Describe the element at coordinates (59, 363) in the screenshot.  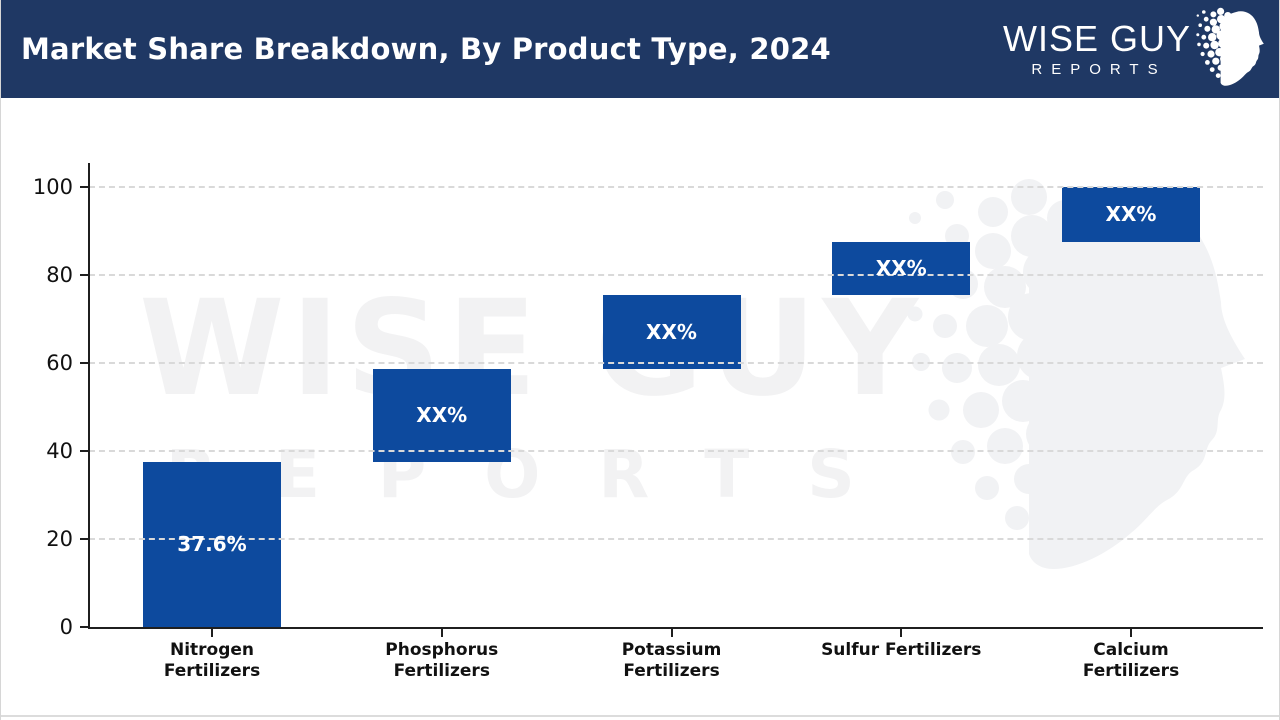
I see `y-tick-label: 60` at that location.